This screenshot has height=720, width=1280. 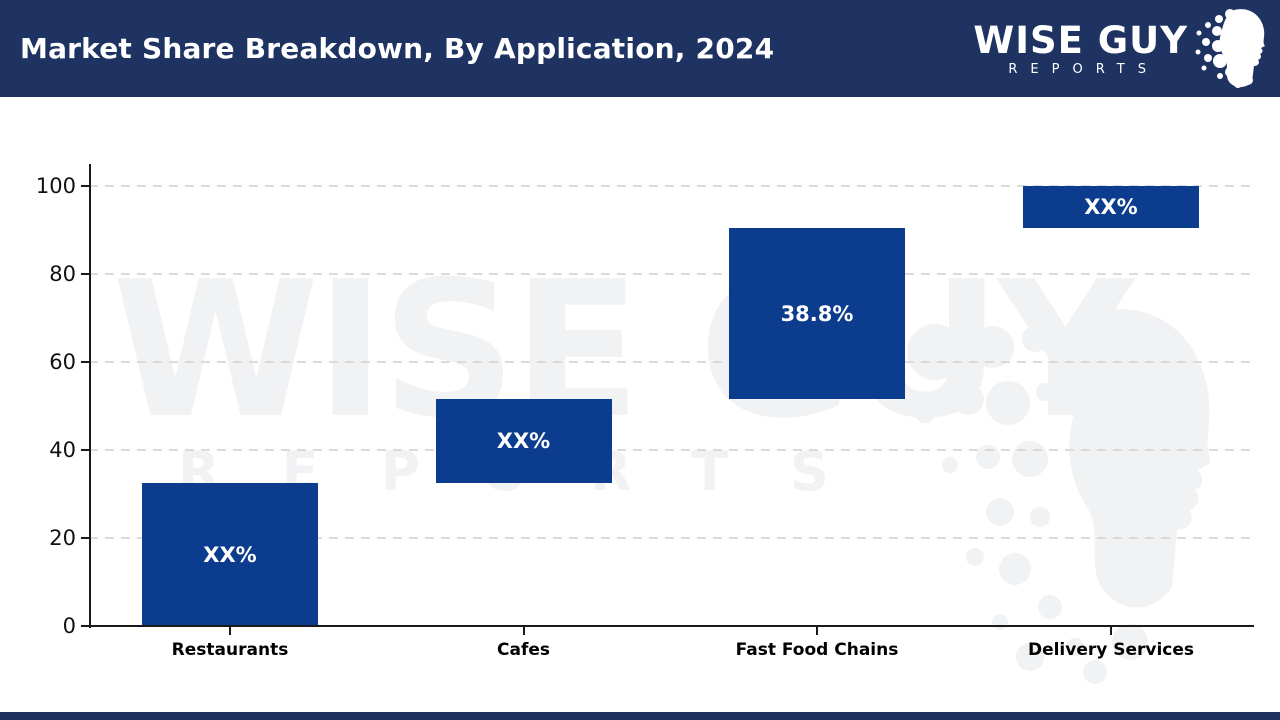 I want to click on bar-value-label: 38.8%, so click(x=817, y=313).